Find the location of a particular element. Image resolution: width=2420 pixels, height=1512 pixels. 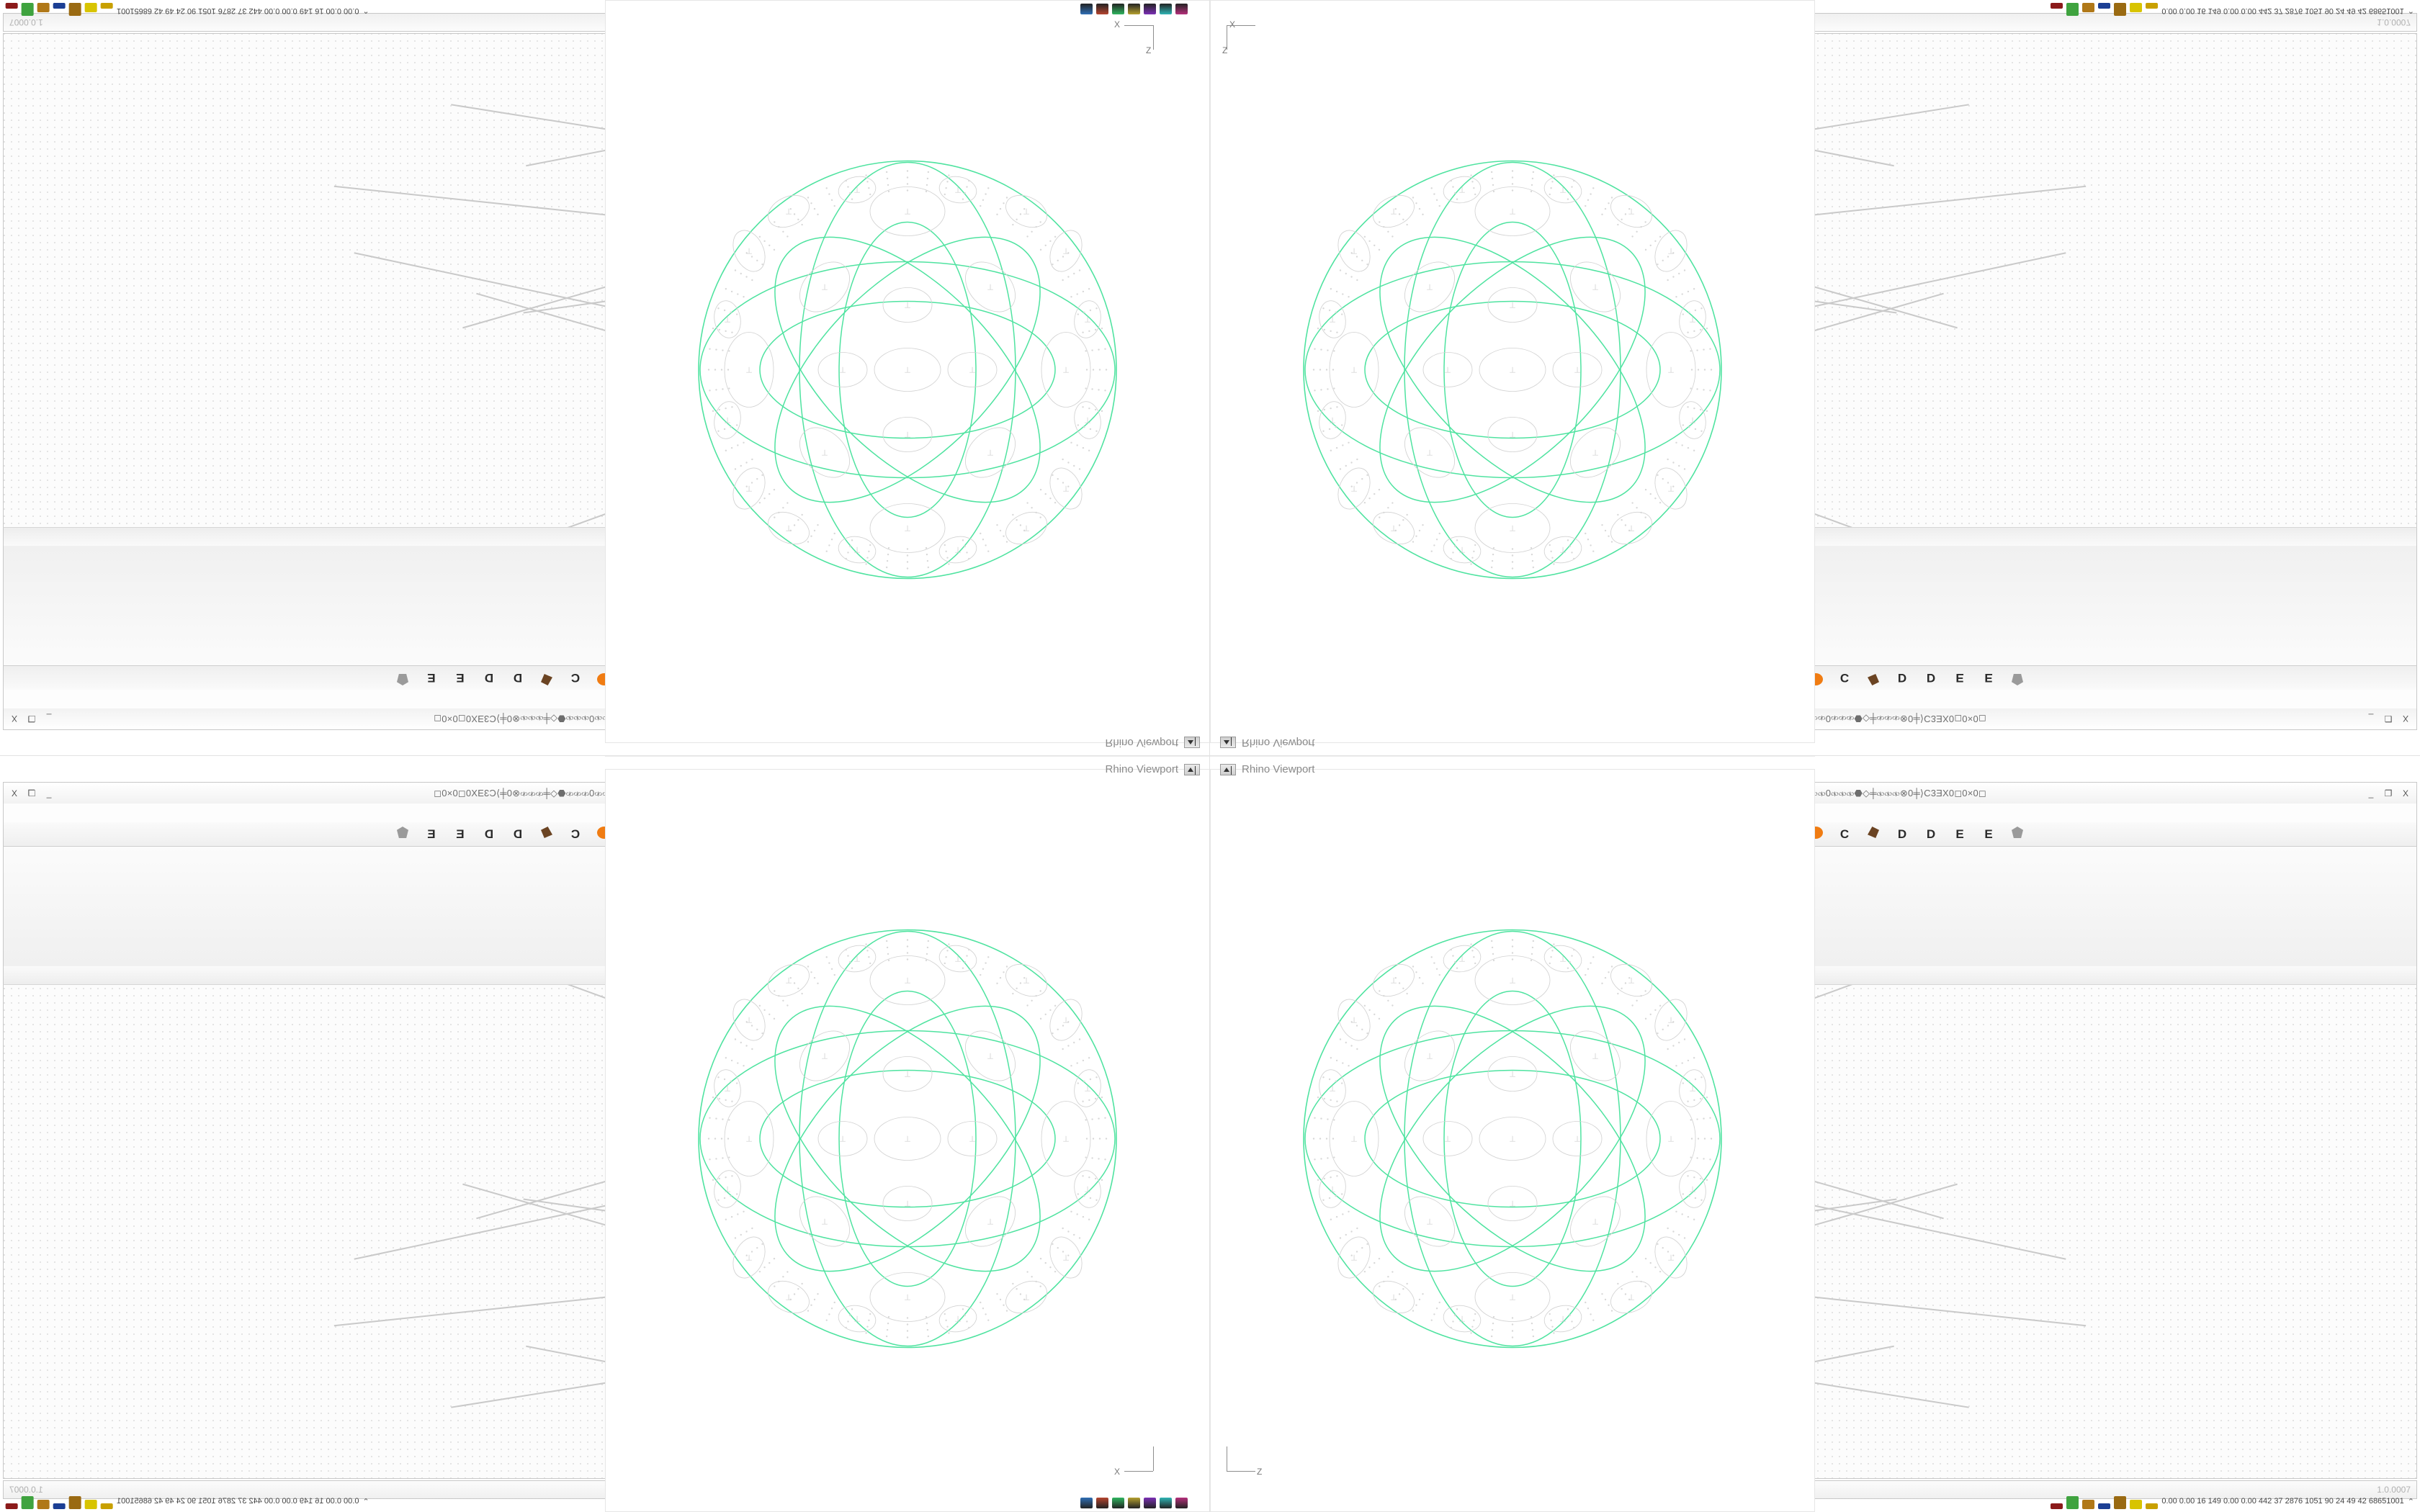

tray-bottom is located at coordinates (1134, 1503).